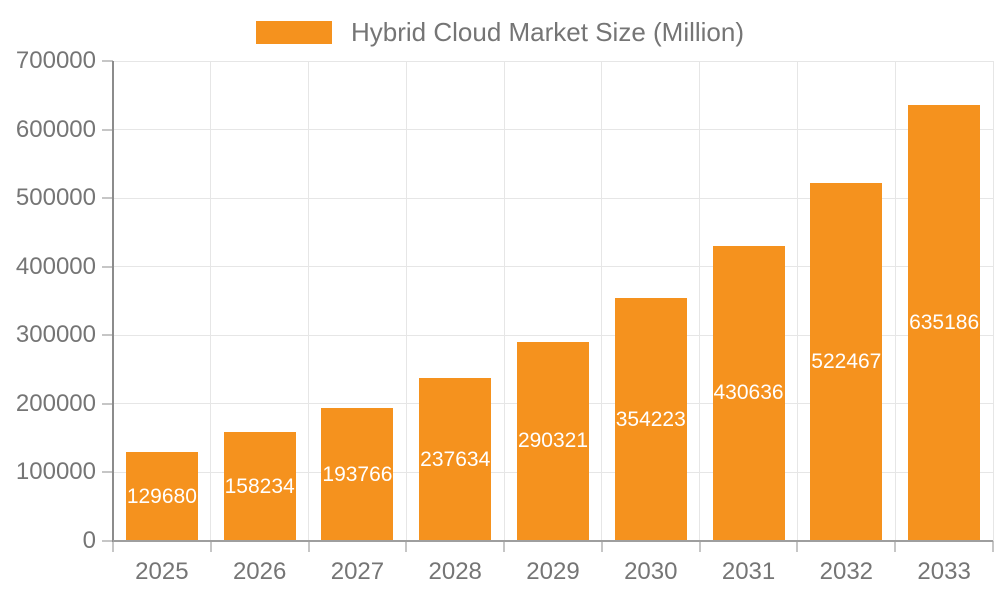 This screenshot has width=1000, height=600. What do you see at coordinates (89, 540) in the screenshot?
I see `y-tick-label: 0` at bounding box center [89, 540].